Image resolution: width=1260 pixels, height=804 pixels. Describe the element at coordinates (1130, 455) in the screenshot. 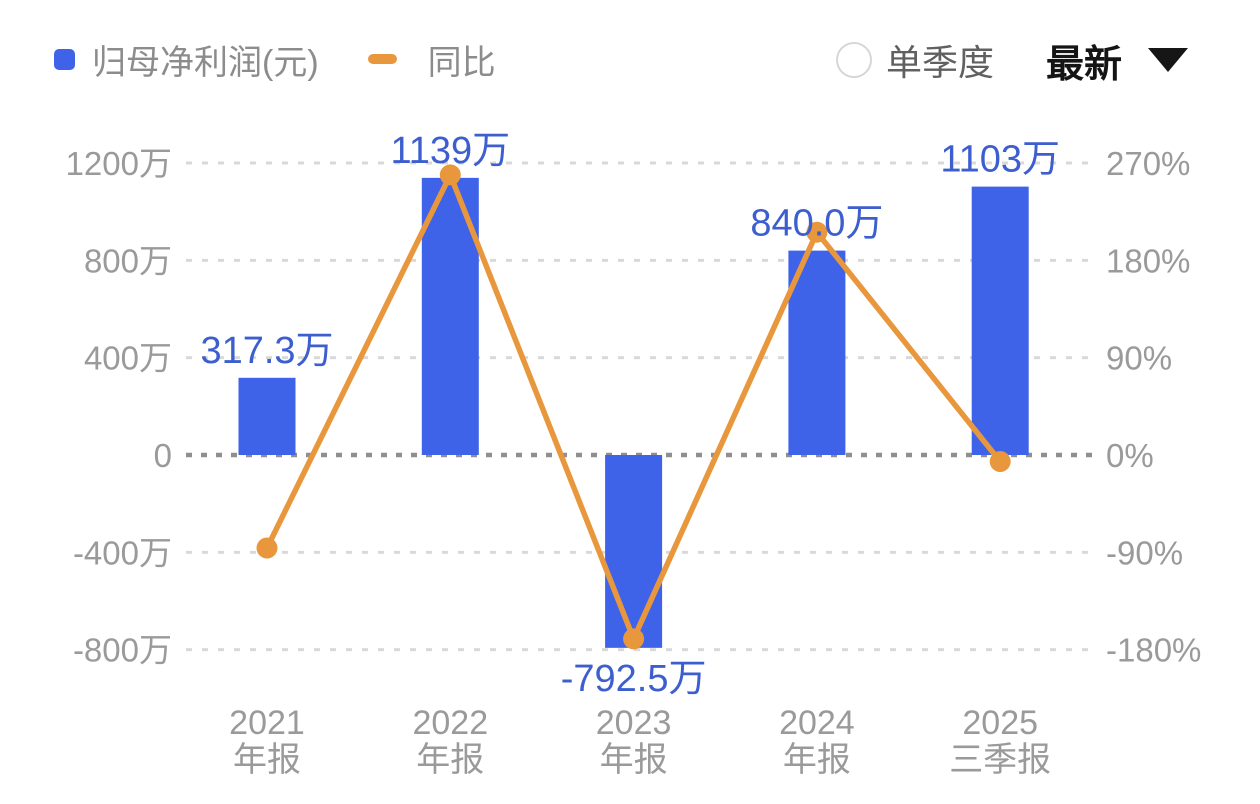

I see `right-axis-tick: 0%` at that location.